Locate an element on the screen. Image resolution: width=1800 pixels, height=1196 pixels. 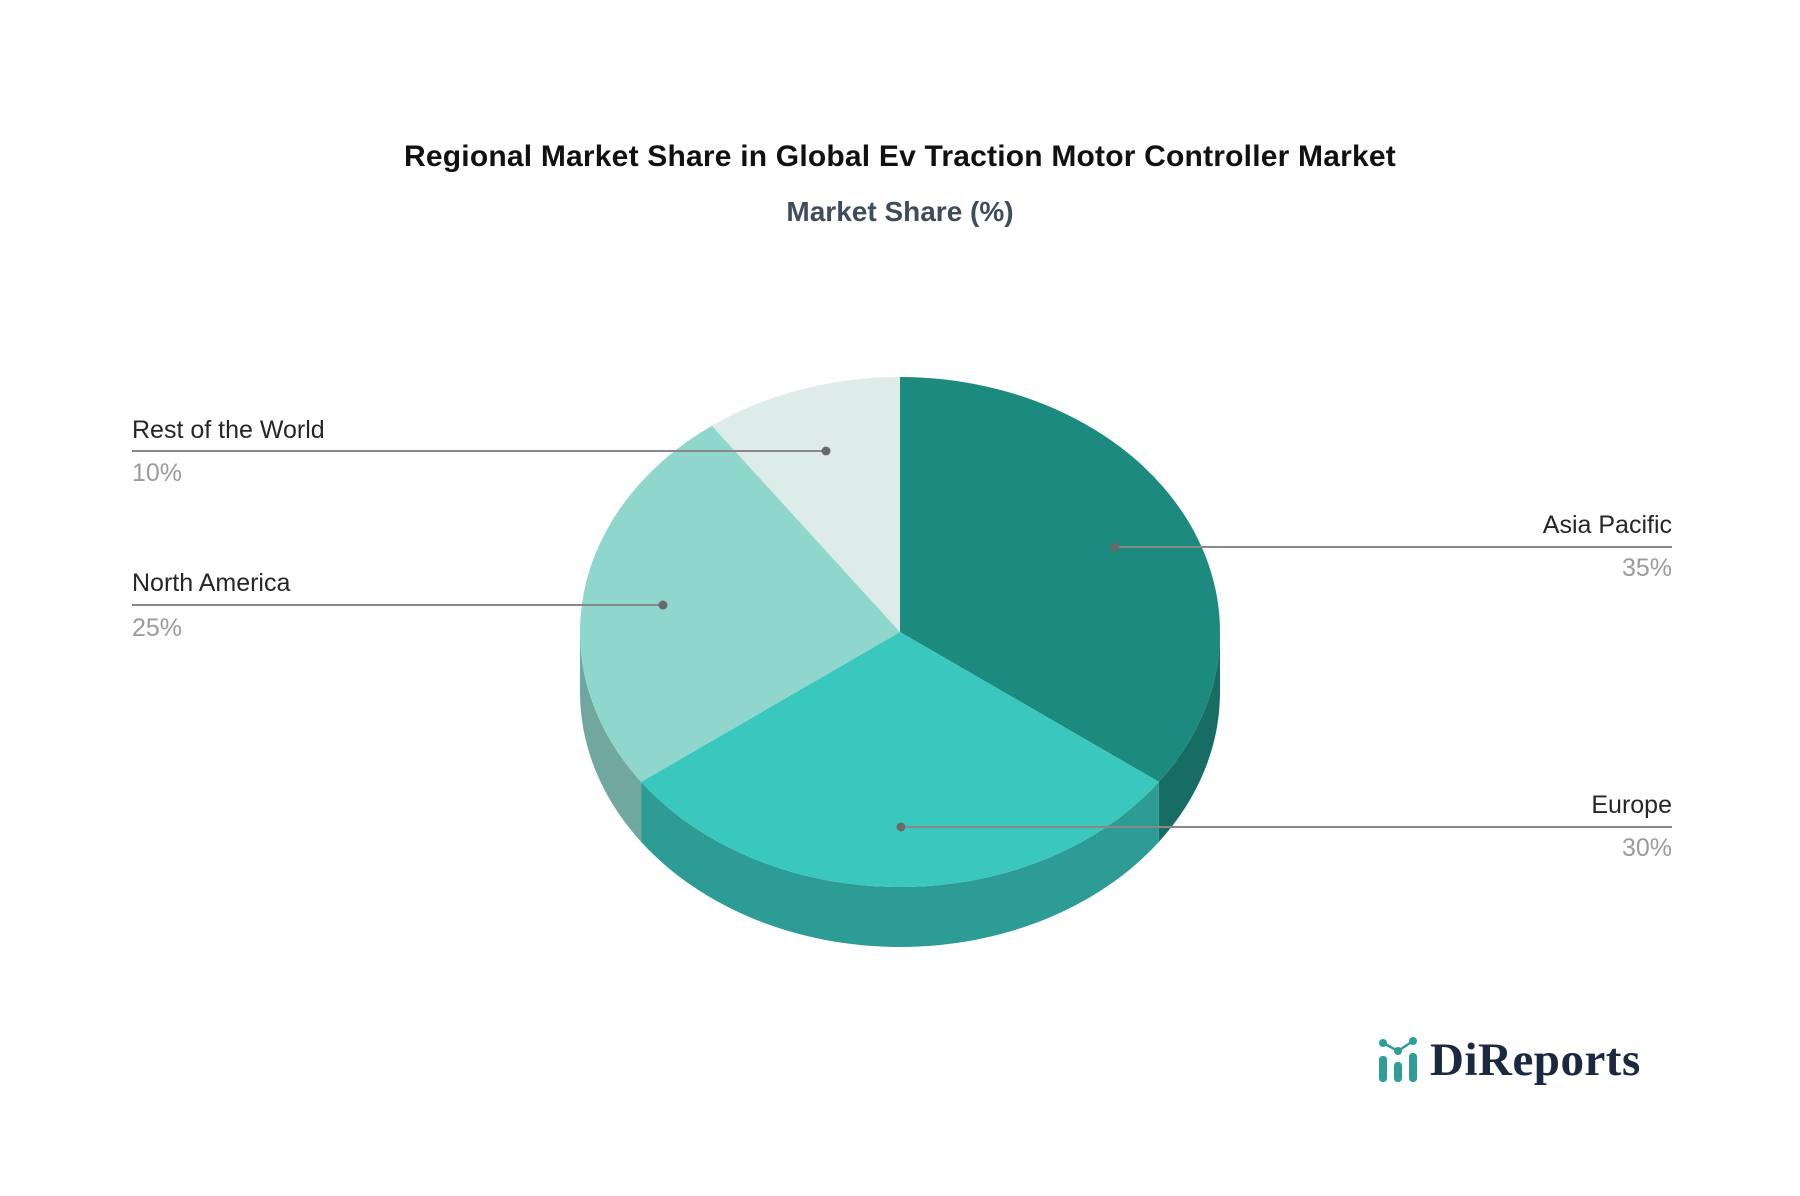
pie-side-north-america is located at coordinates (611, 737).